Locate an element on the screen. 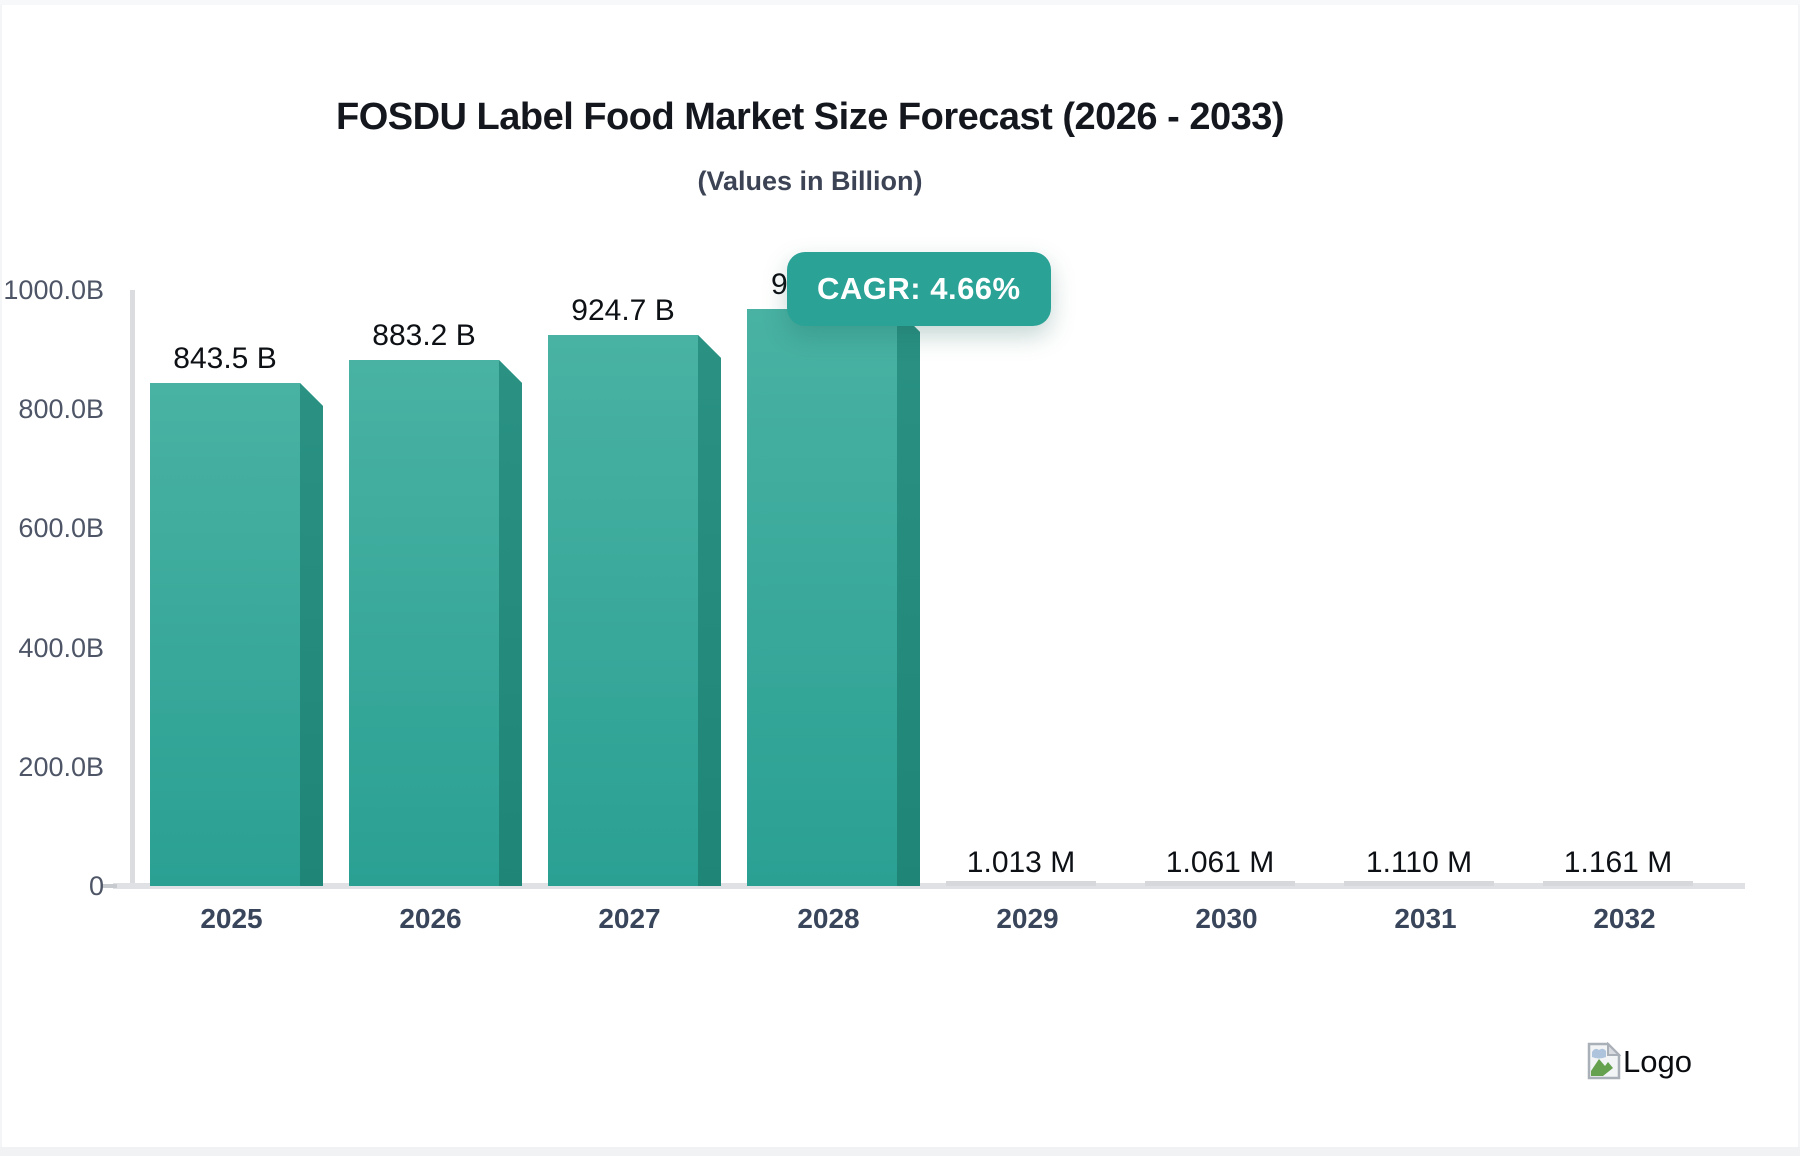 The width and height of the screenshot is (1800, 1156). x-axis-line is located at coordinates (929, 886).